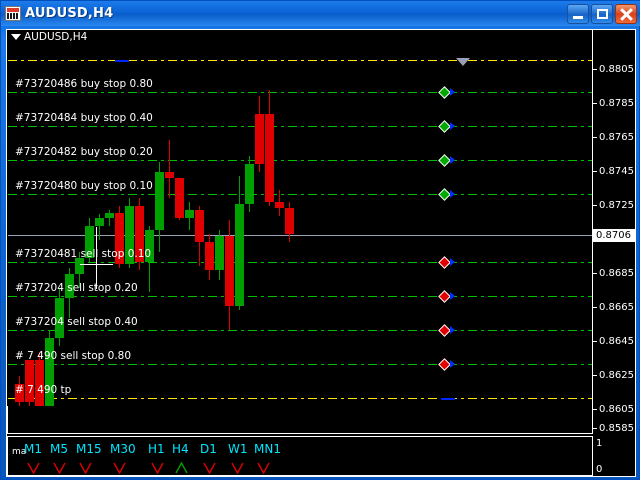 The height and width of the screenshot is (480, 640). Describe the element at coordinates (613, 410) in the screenshot. I see `price-tick: 0.8605` at that location.